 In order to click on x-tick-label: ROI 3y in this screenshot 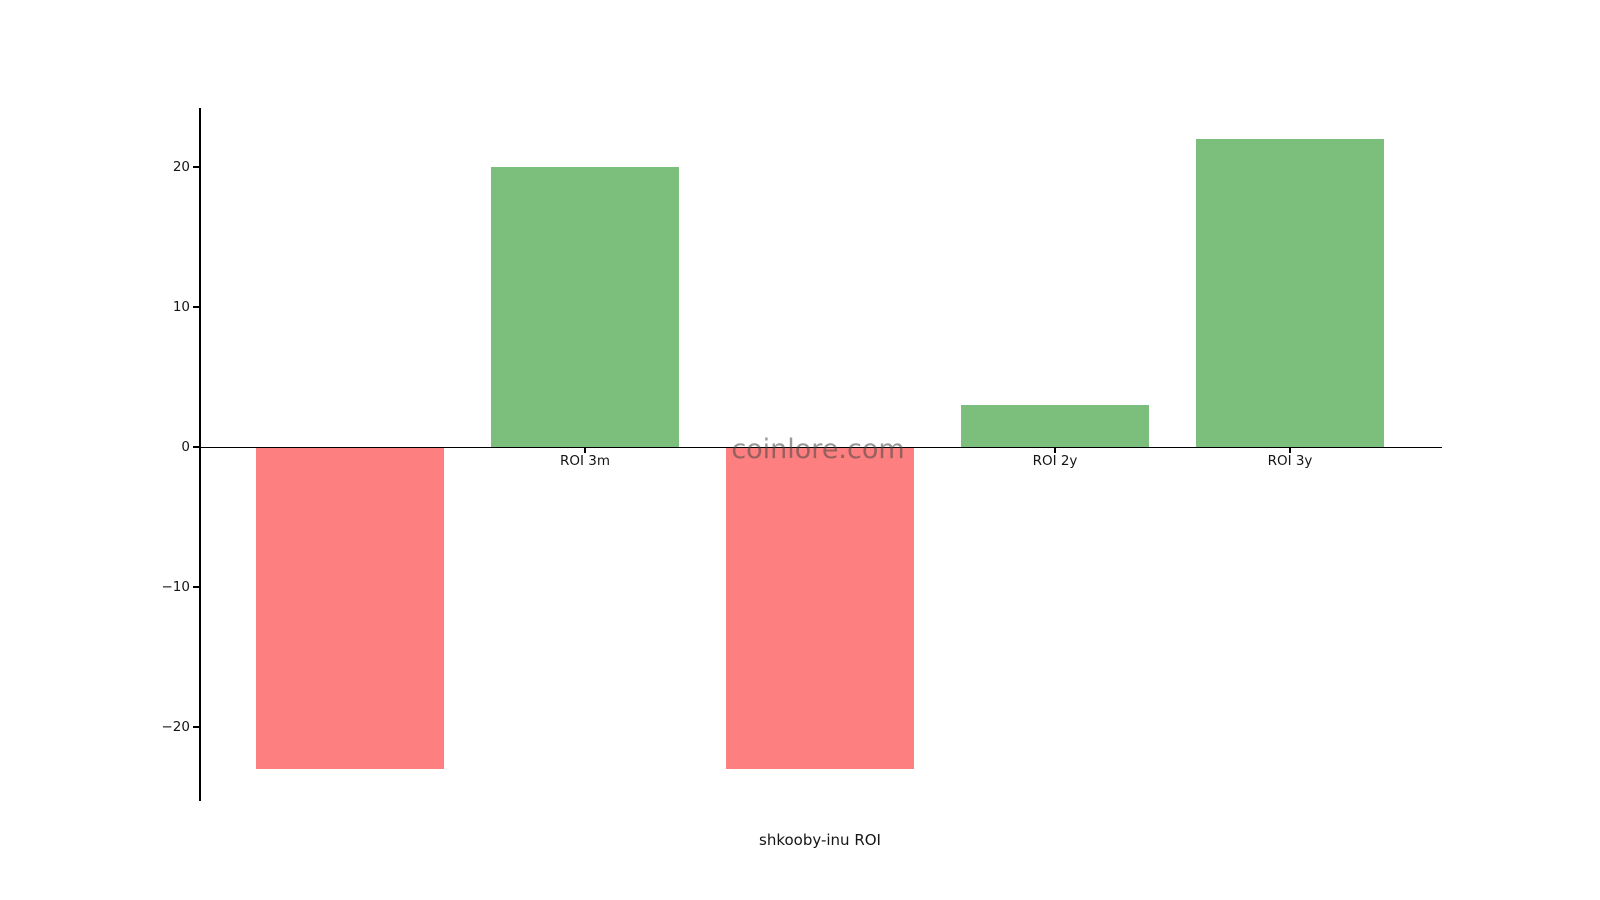, I will do `click(1290, 461)`.